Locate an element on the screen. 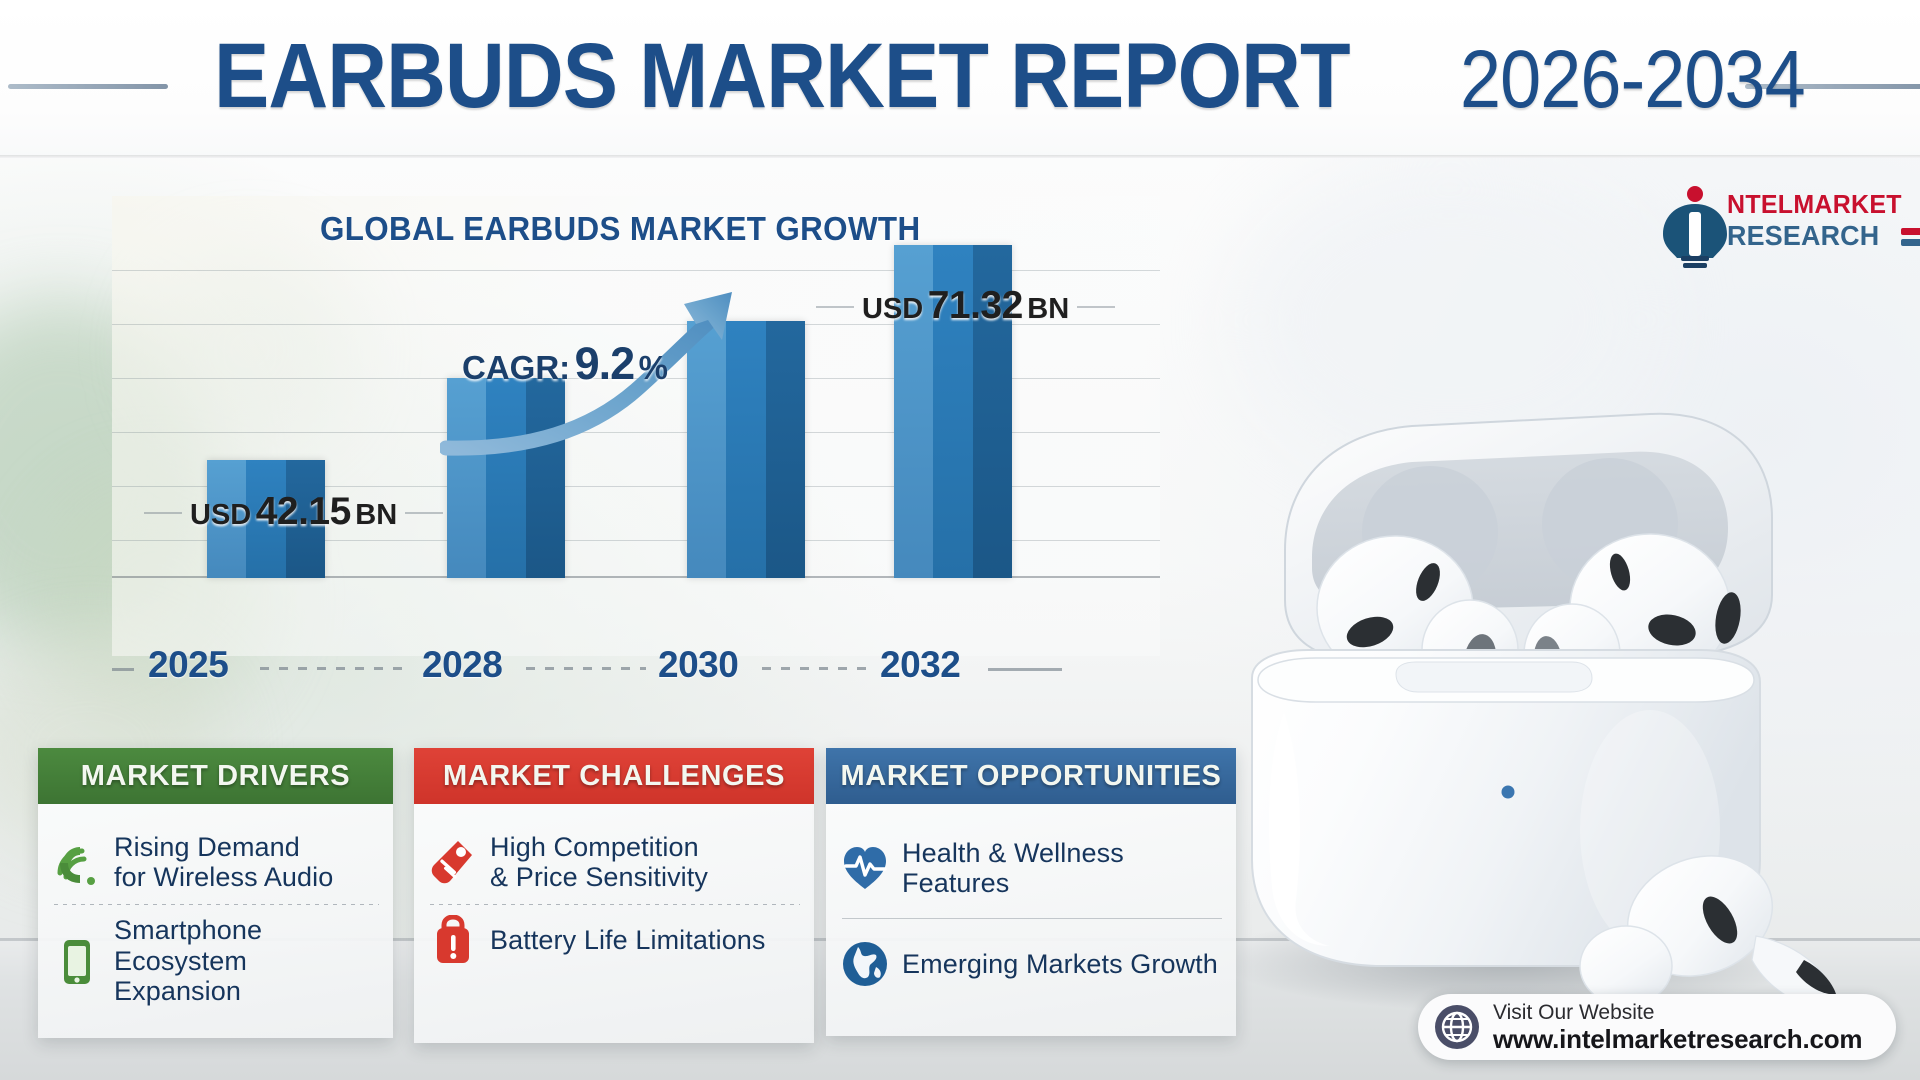 The height and width of the screenshot is (1080, 1920). chart-value-label: USD 71.32 BN is located at coordinates (966, 306).